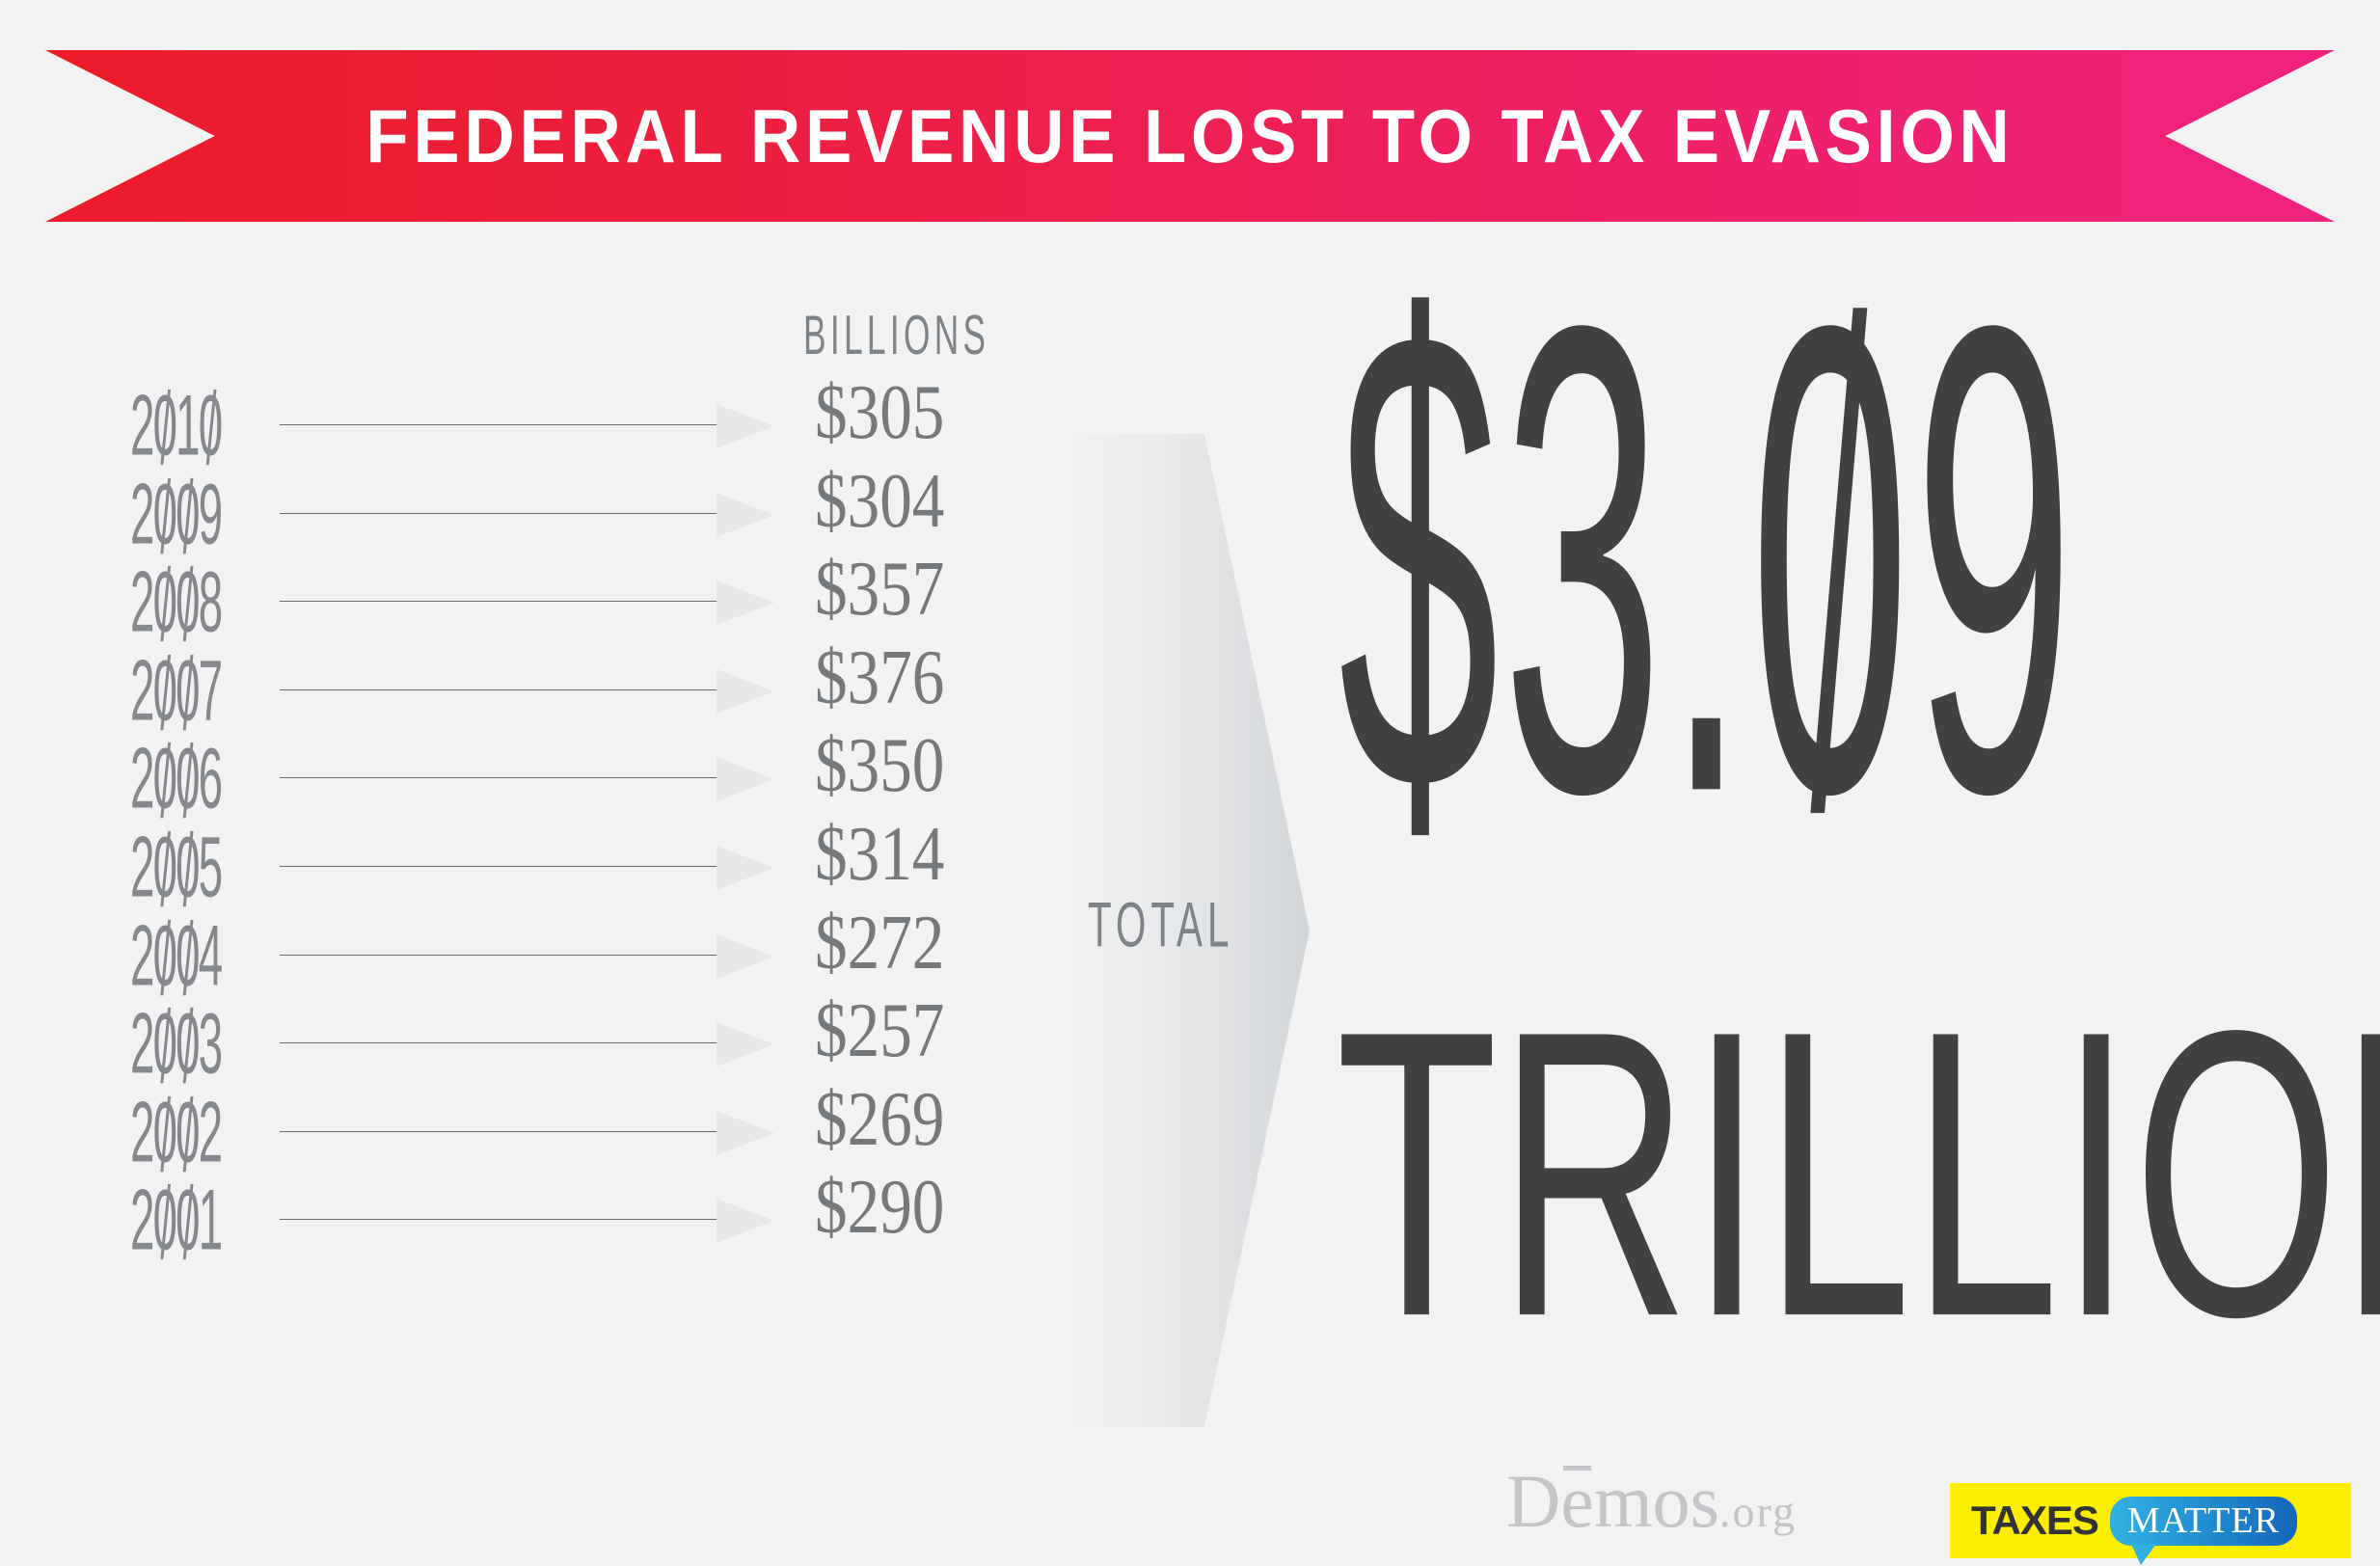  Describe the element at coordinates (880, 854) in the screenshot. I see `row-value: $314` at that location.